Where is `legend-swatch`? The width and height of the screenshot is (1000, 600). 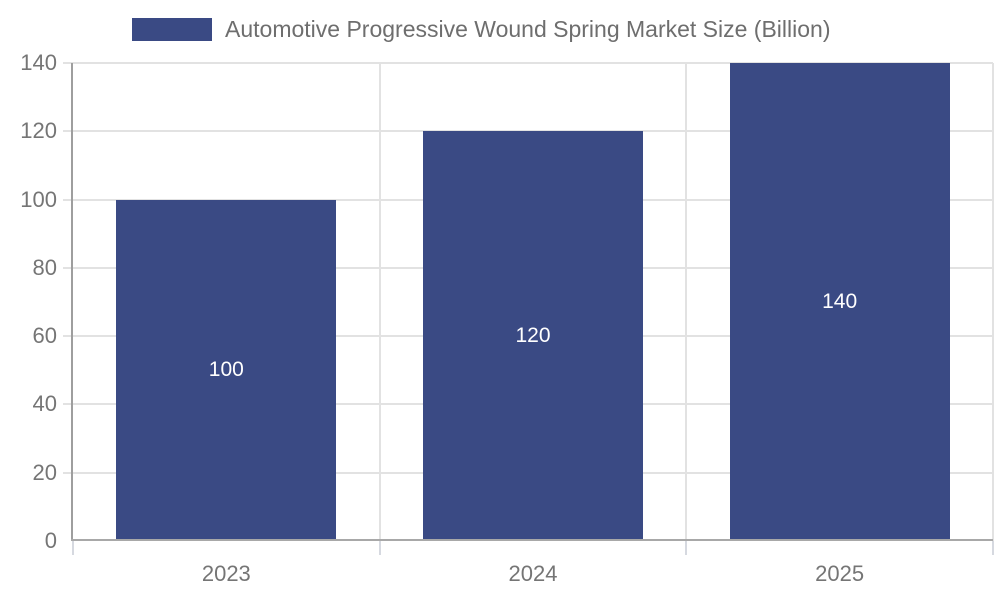 legend-swatch is located at coordinates (172, 29).